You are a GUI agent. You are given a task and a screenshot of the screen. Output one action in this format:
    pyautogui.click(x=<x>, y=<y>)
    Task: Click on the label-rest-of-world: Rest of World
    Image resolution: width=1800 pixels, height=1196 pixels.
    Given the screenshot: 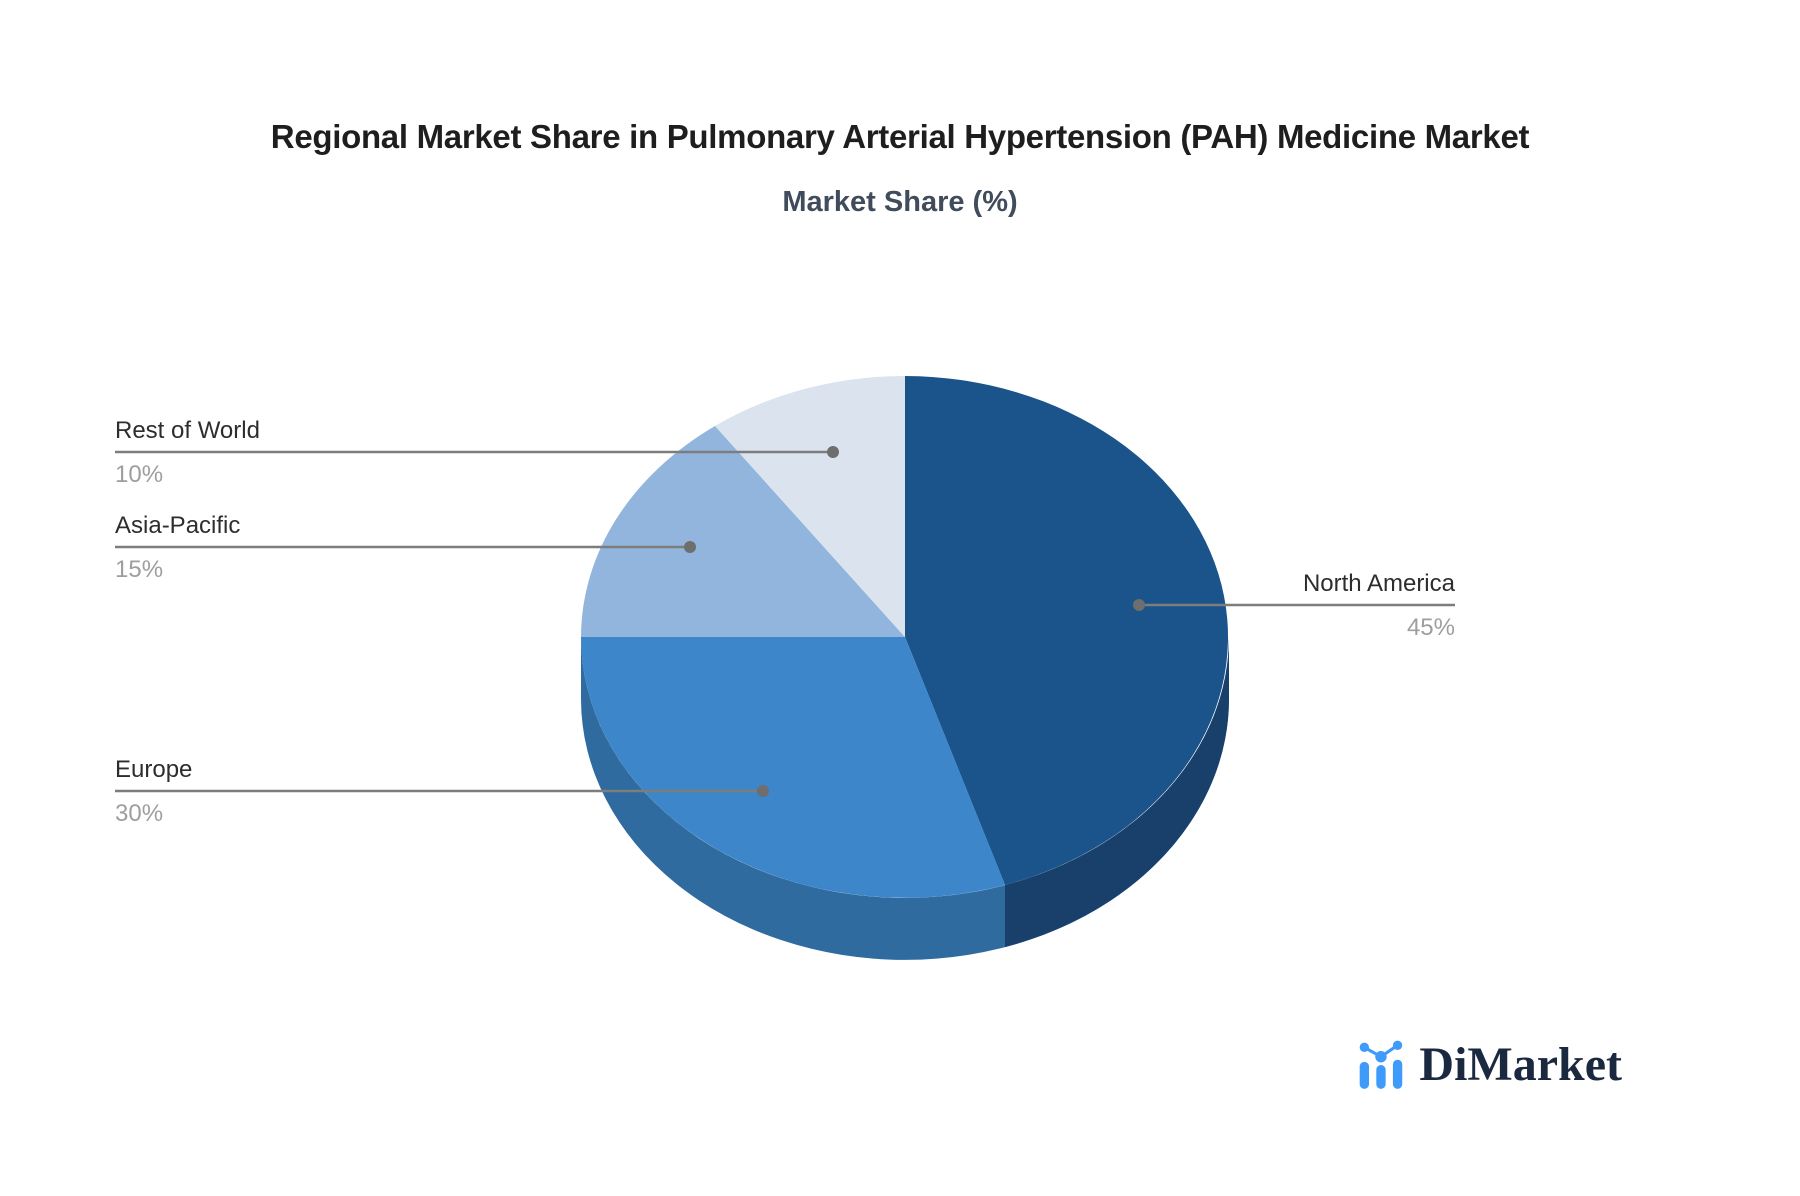 What is the action you would take?
    pyautogui.click(x=187, y=430)
    